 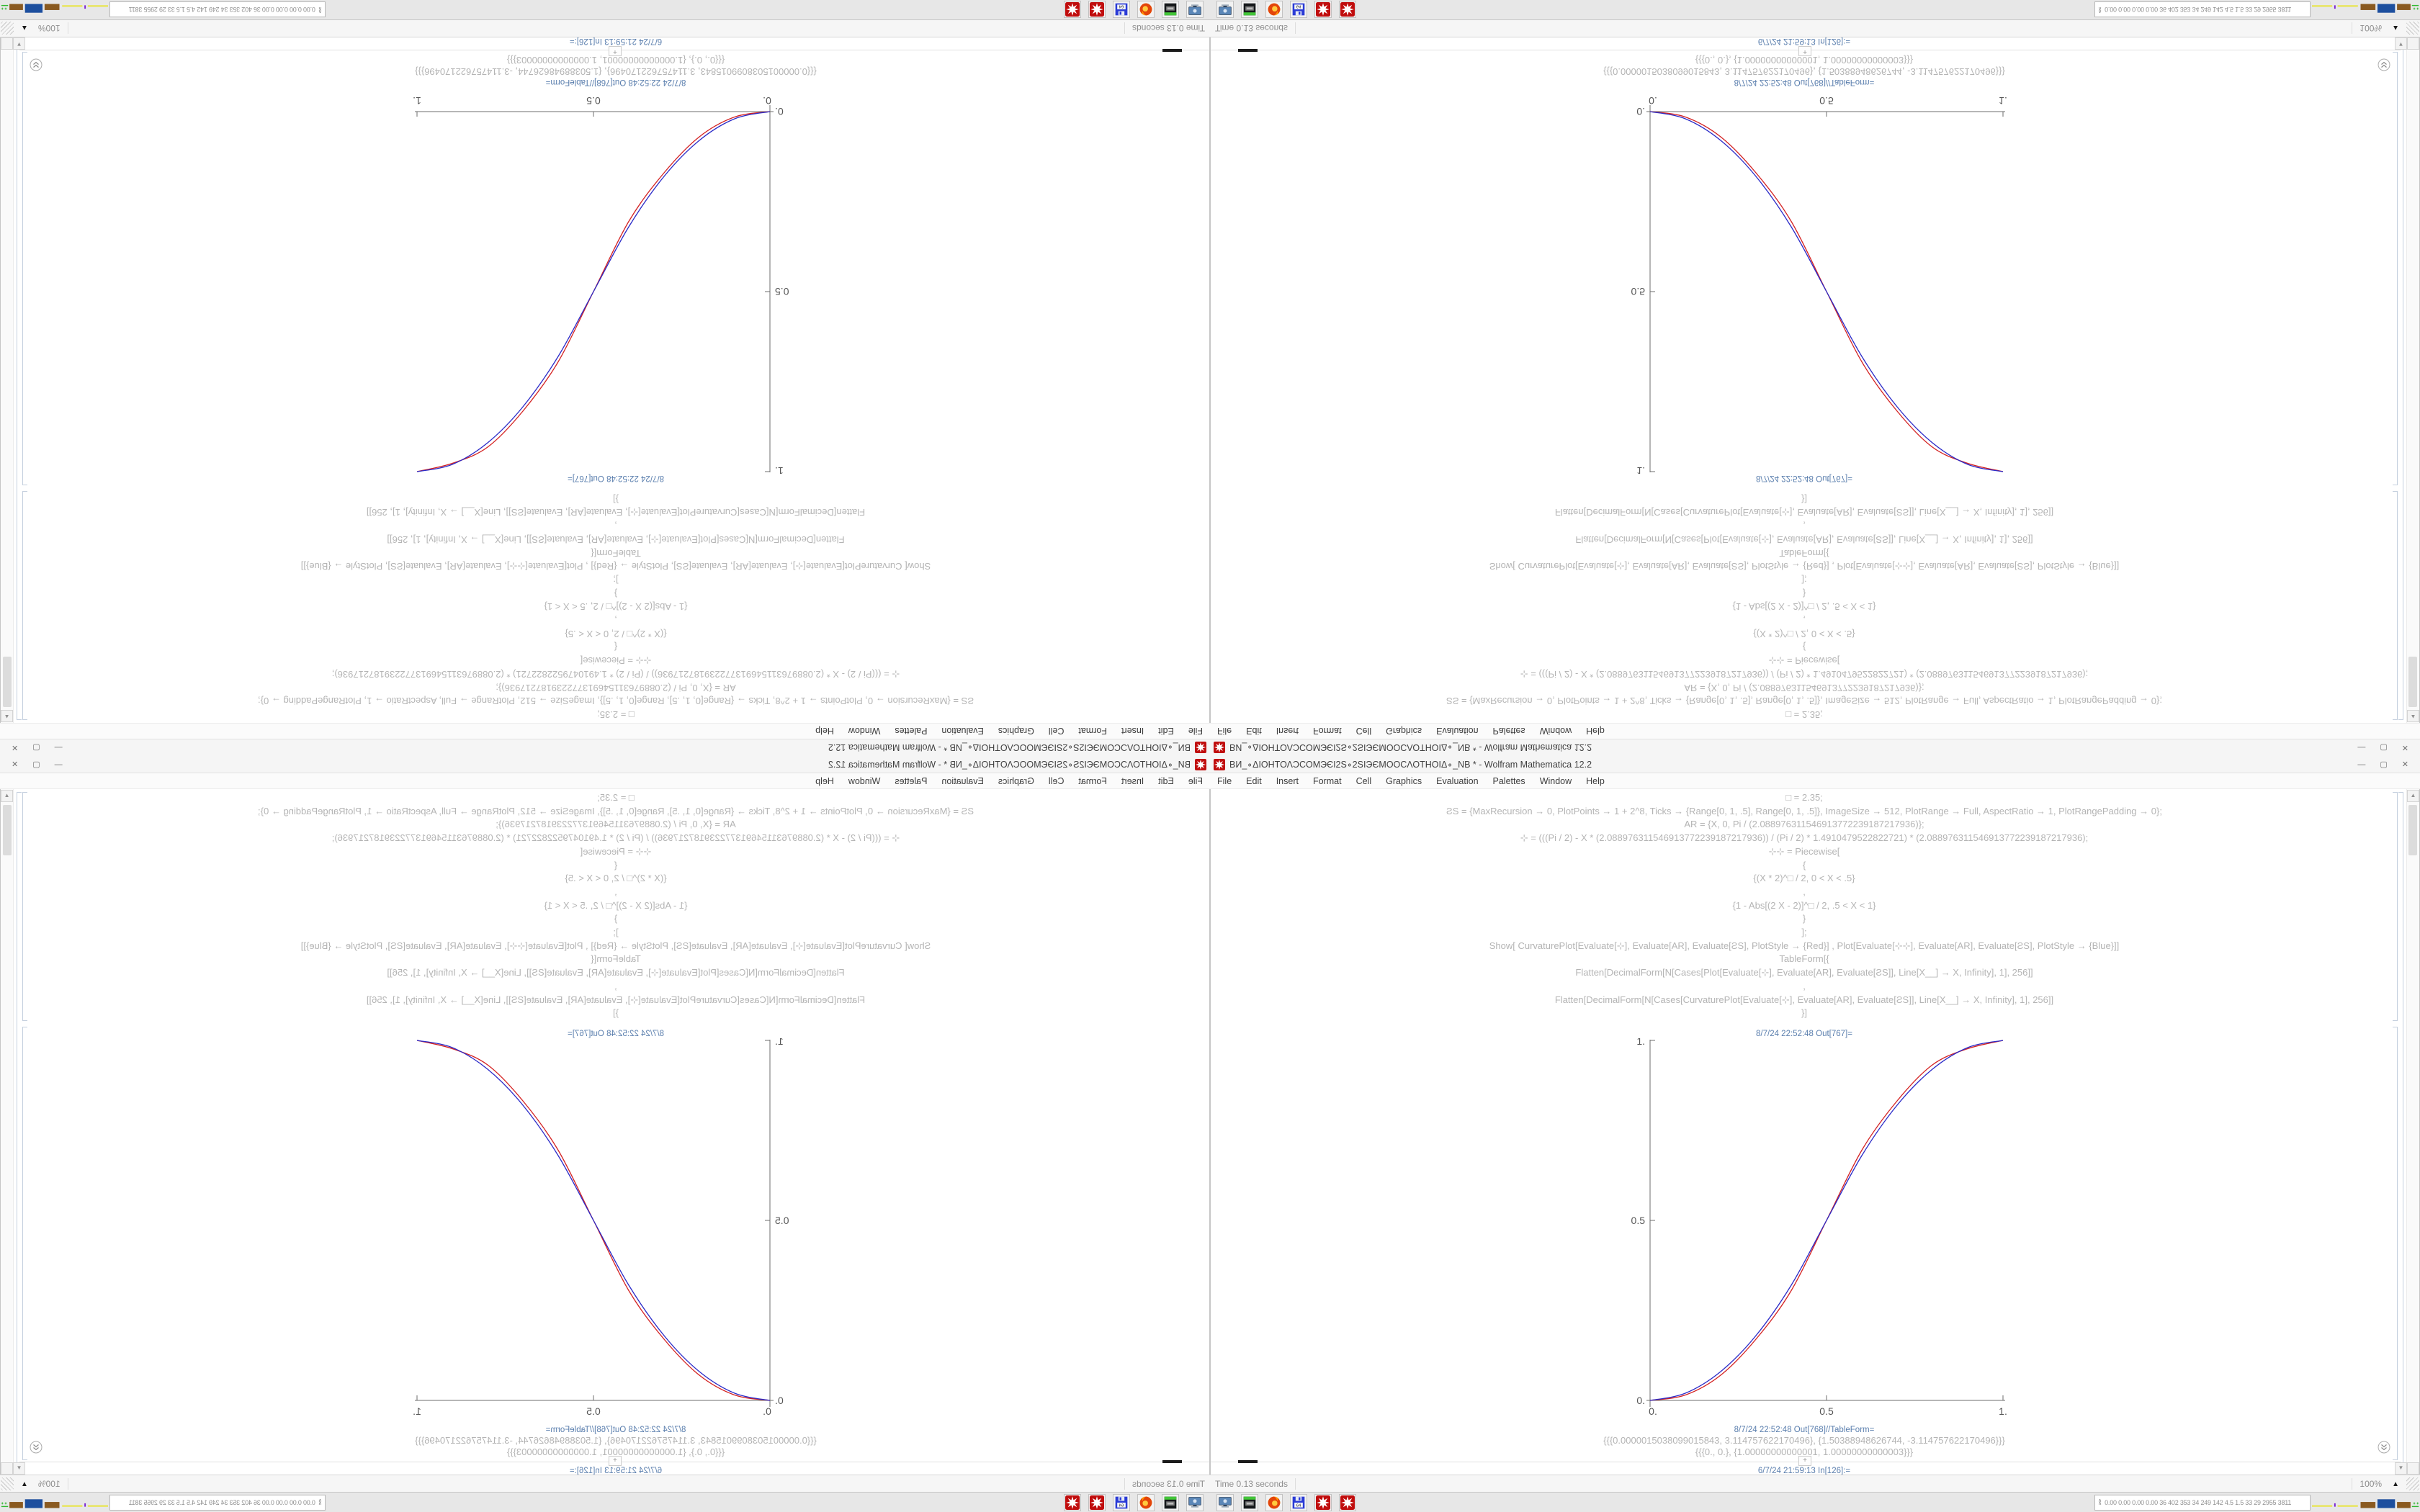 What do you see at coordinates (2384, 1447) in the screenshot?
I see `scroll-to-end-icon` at bounding box center [2384, 1447].